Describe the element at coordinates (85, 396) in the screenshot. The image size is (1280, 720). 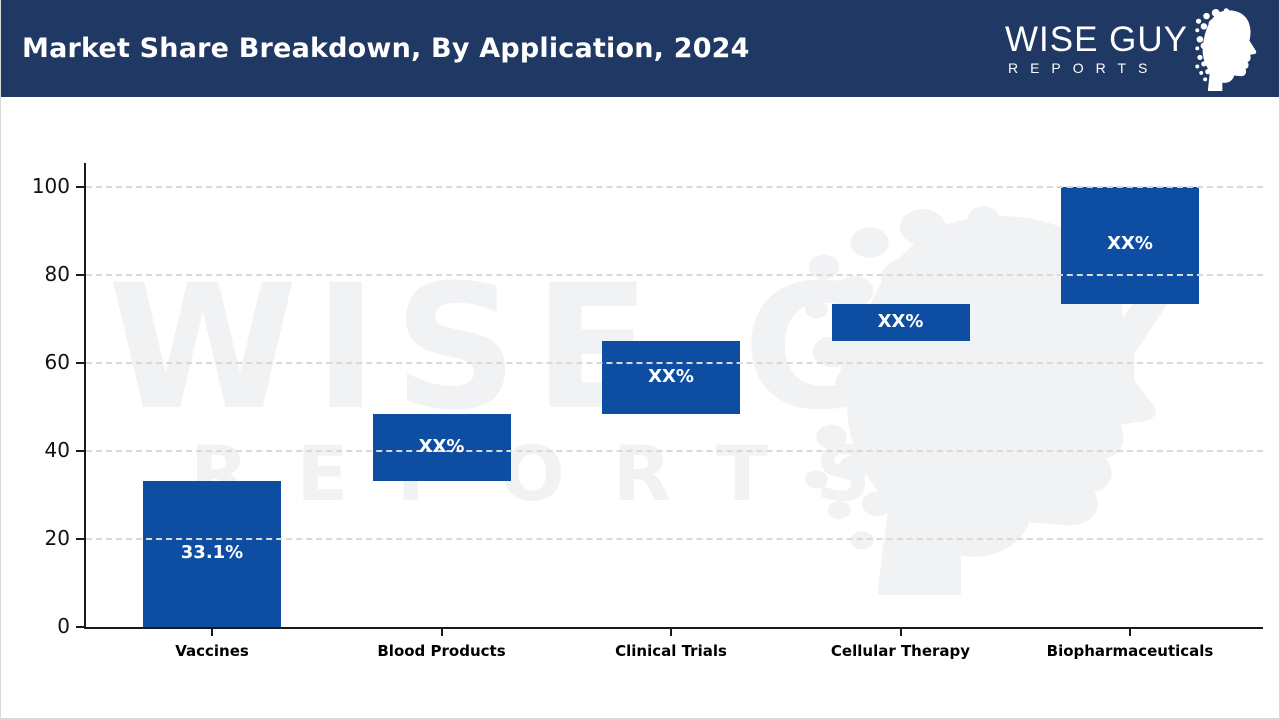
I see `y-axis-spine` at that location.